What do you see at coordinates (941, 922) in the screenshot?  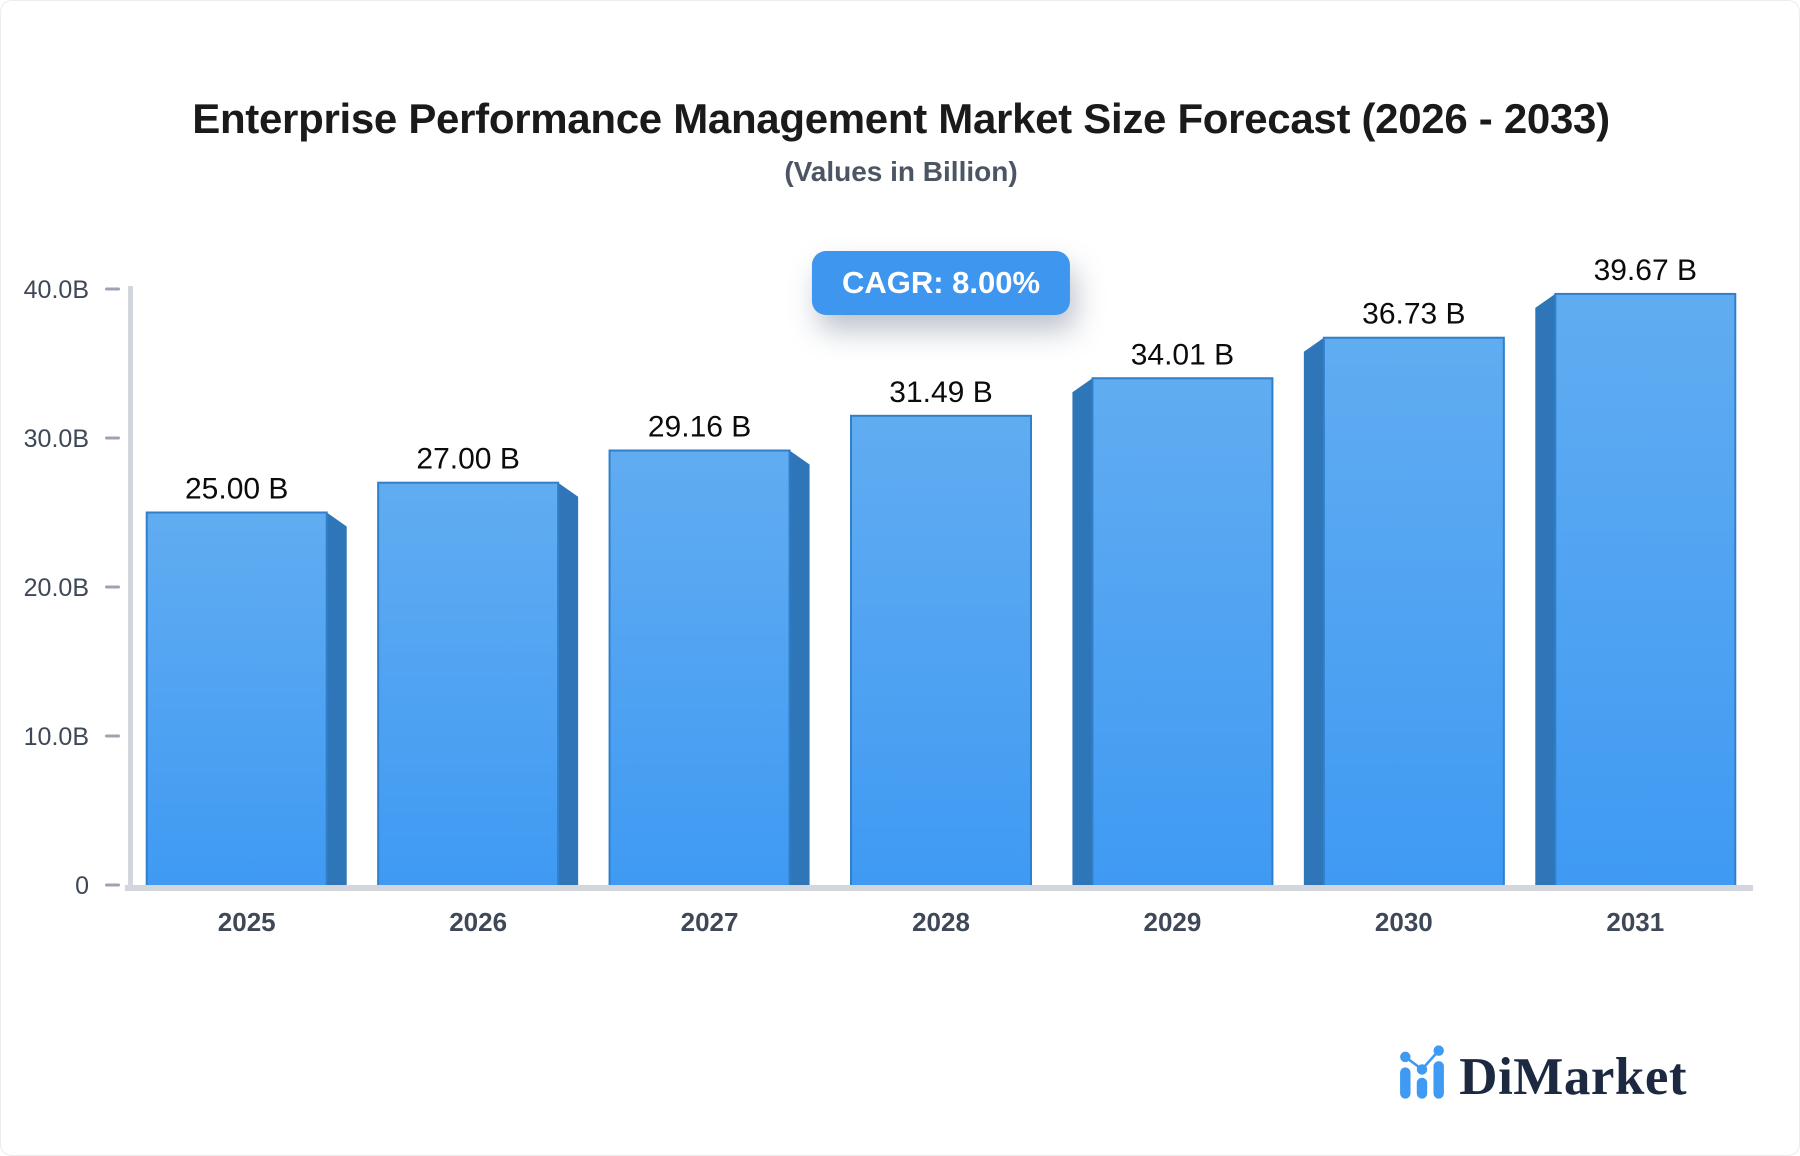 I see `x-axis-label-2028: 2028` at bounding box center [941, 922].